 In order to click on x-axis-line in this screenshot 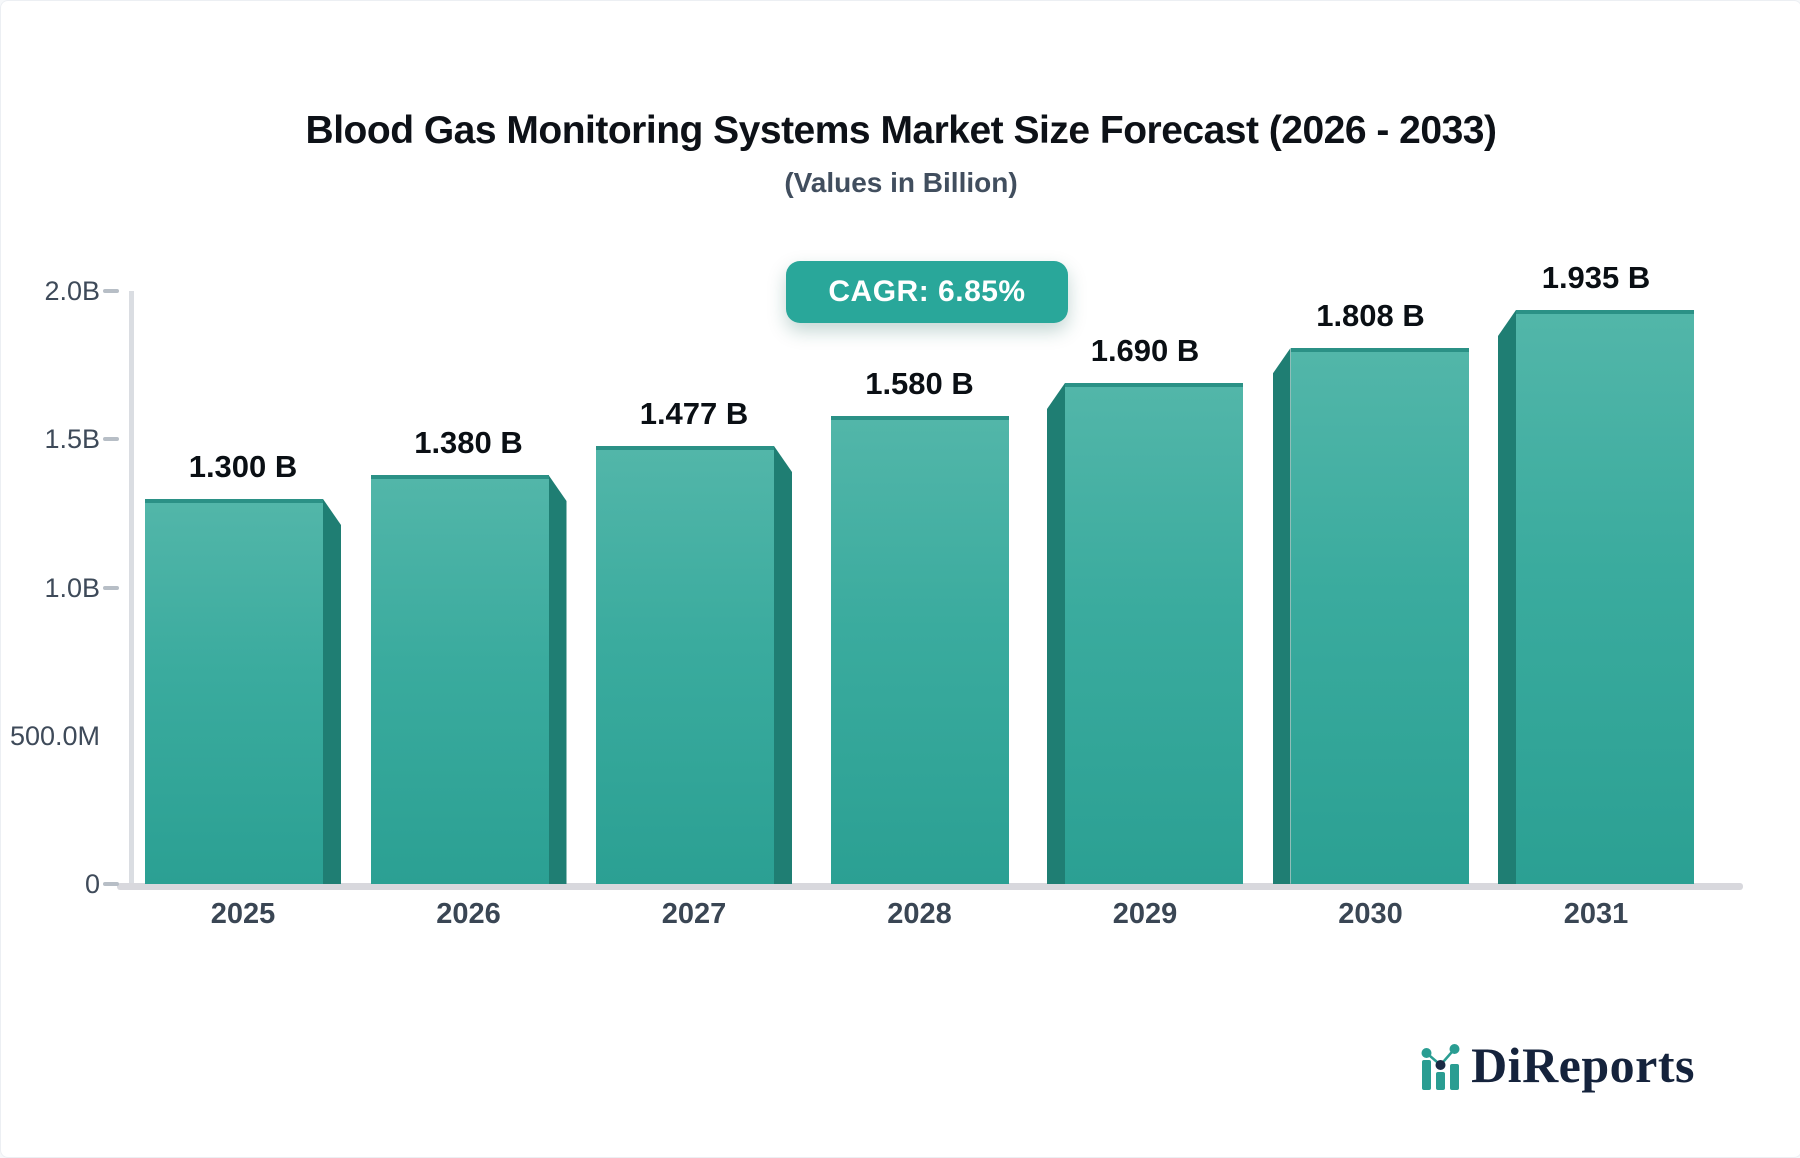, I will do `click(930, 886)`.